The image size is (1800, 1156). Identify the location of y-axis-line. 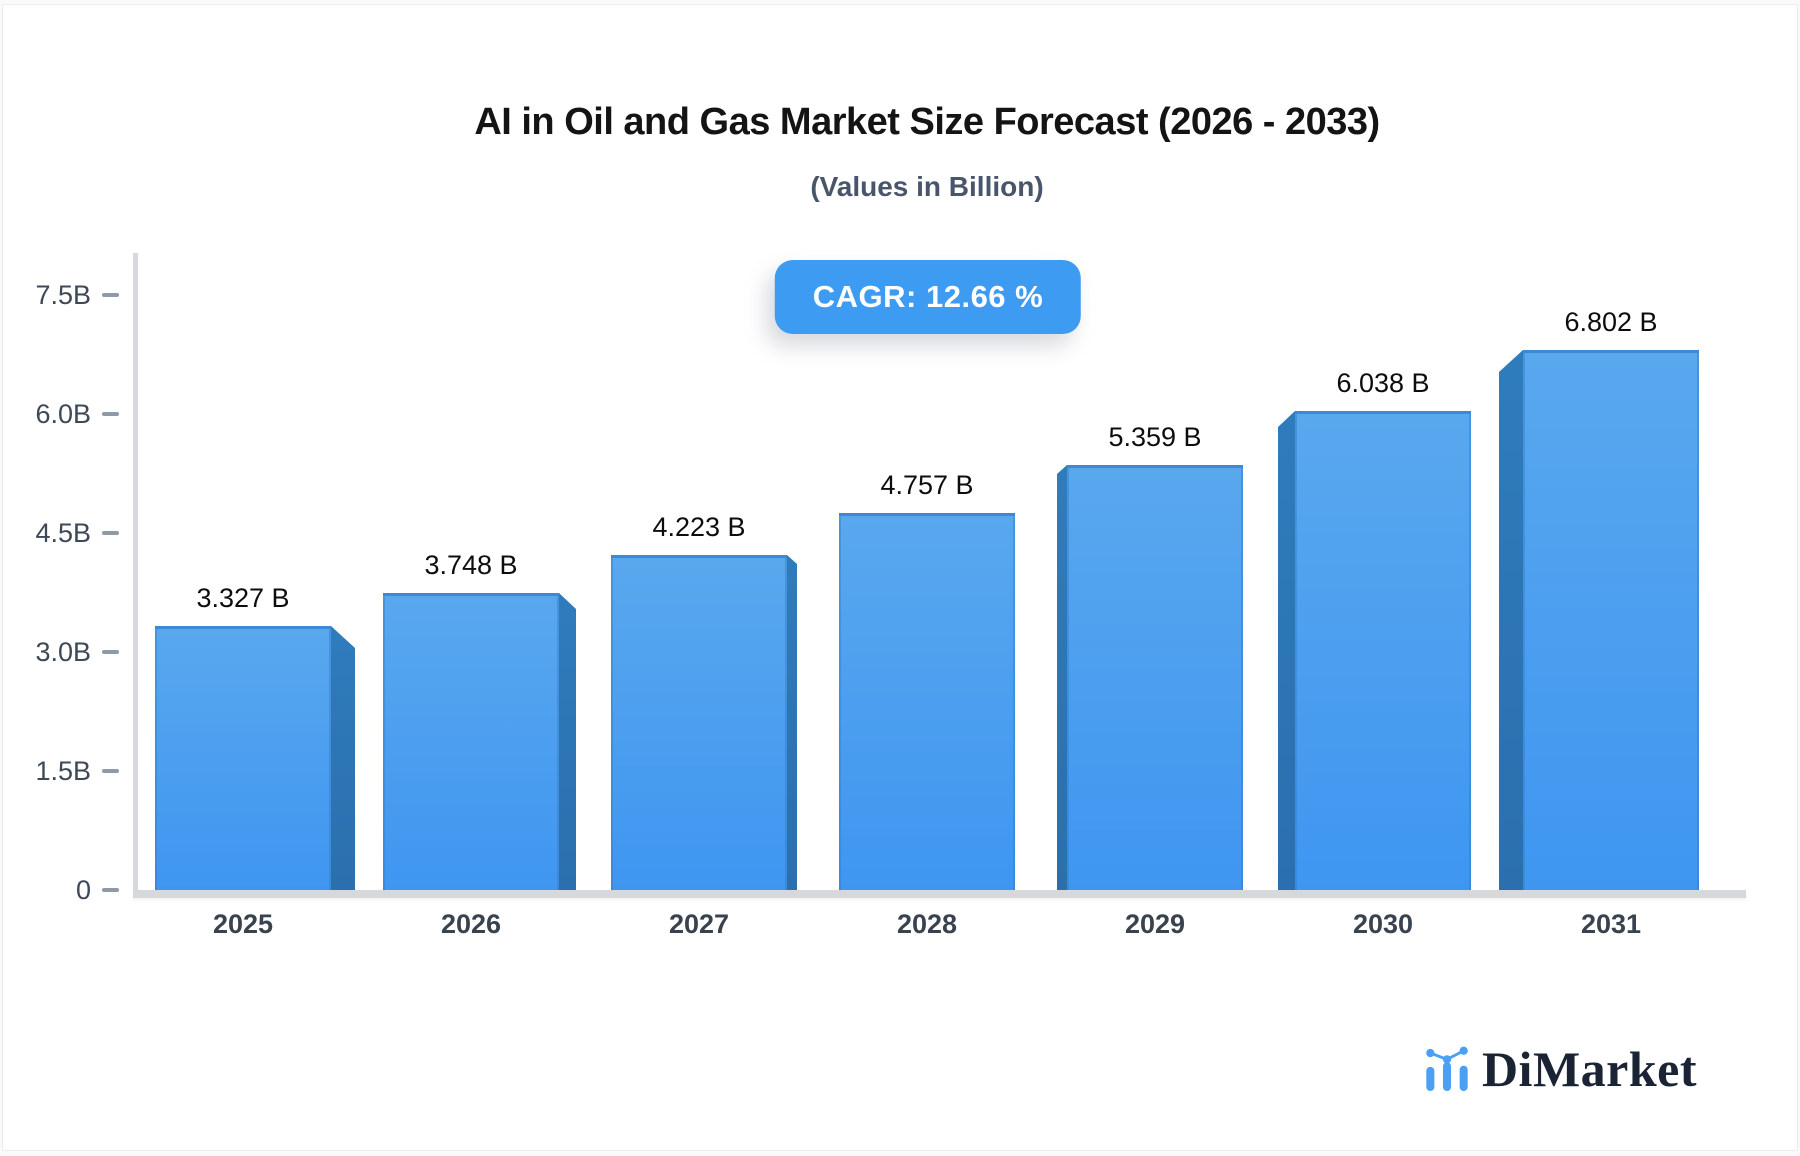
(135, 575).